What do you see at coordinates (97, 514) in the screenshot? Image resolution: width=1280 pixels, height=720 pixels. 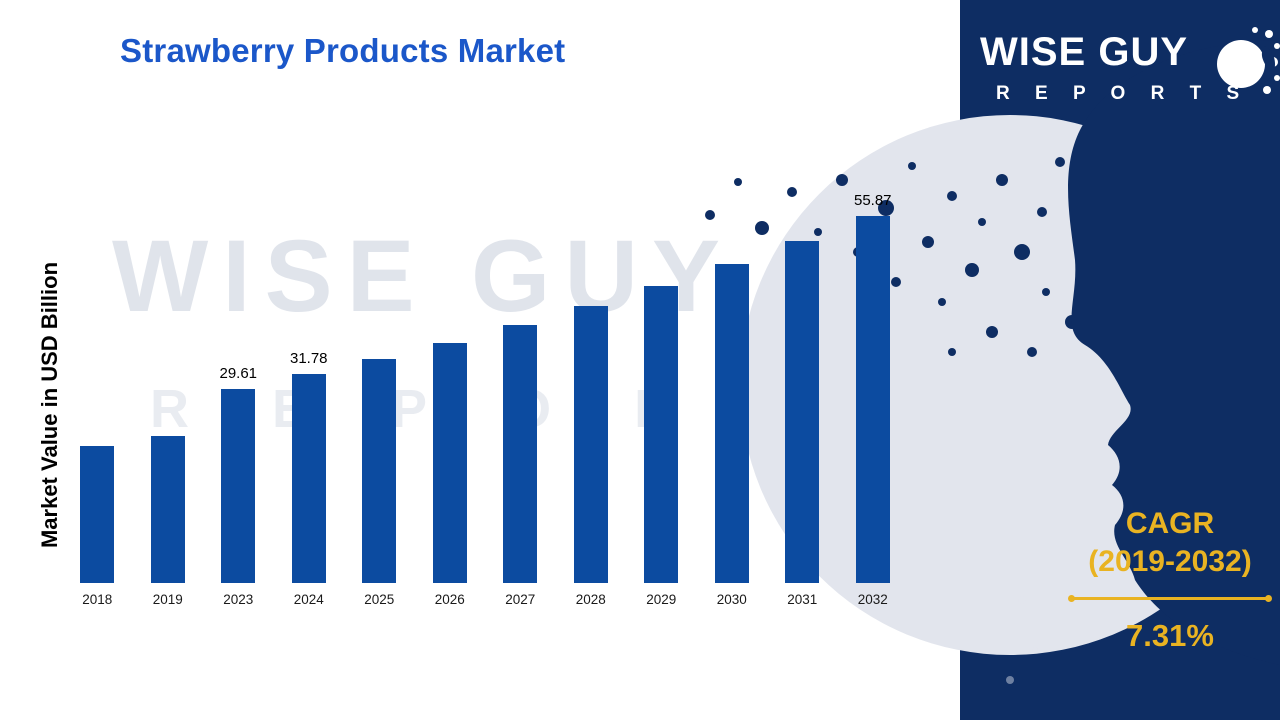 I see `bar-2018` at bounding box center [97, 514].